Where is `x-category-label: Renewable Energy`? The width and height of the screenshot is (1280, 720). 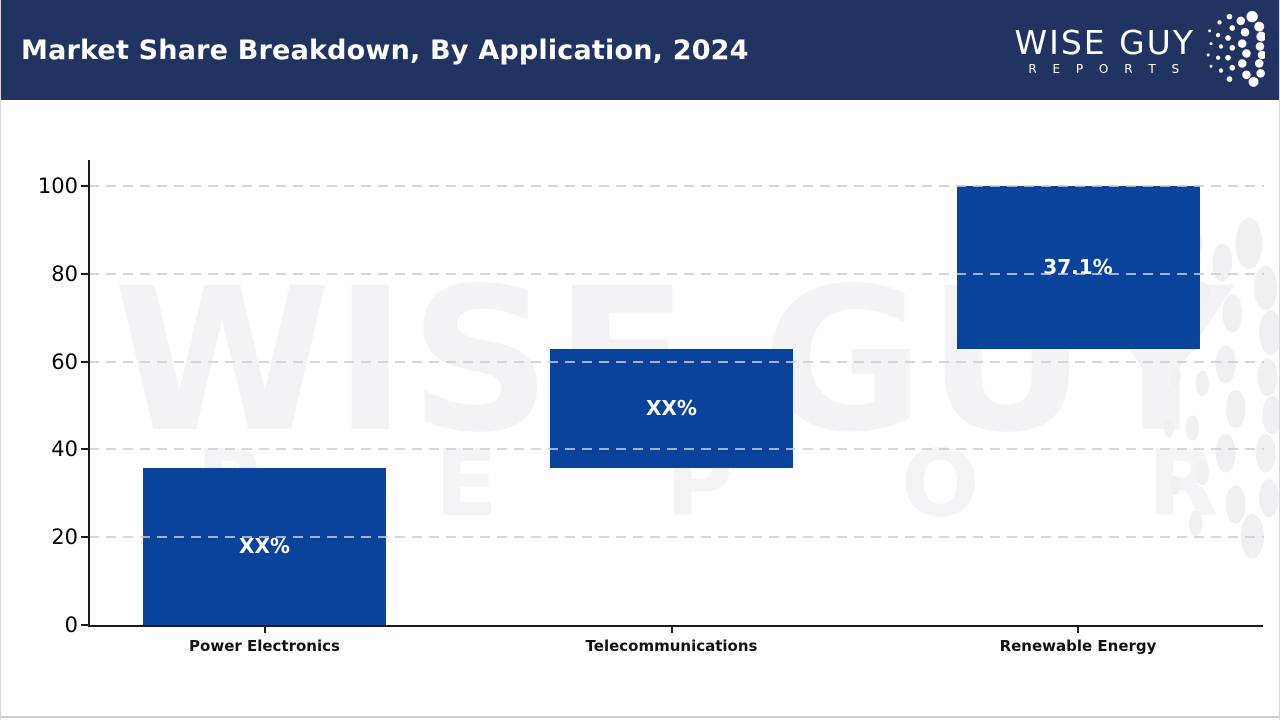
x-category-label: Renewable Energy is located at coordinates (1078, 646).